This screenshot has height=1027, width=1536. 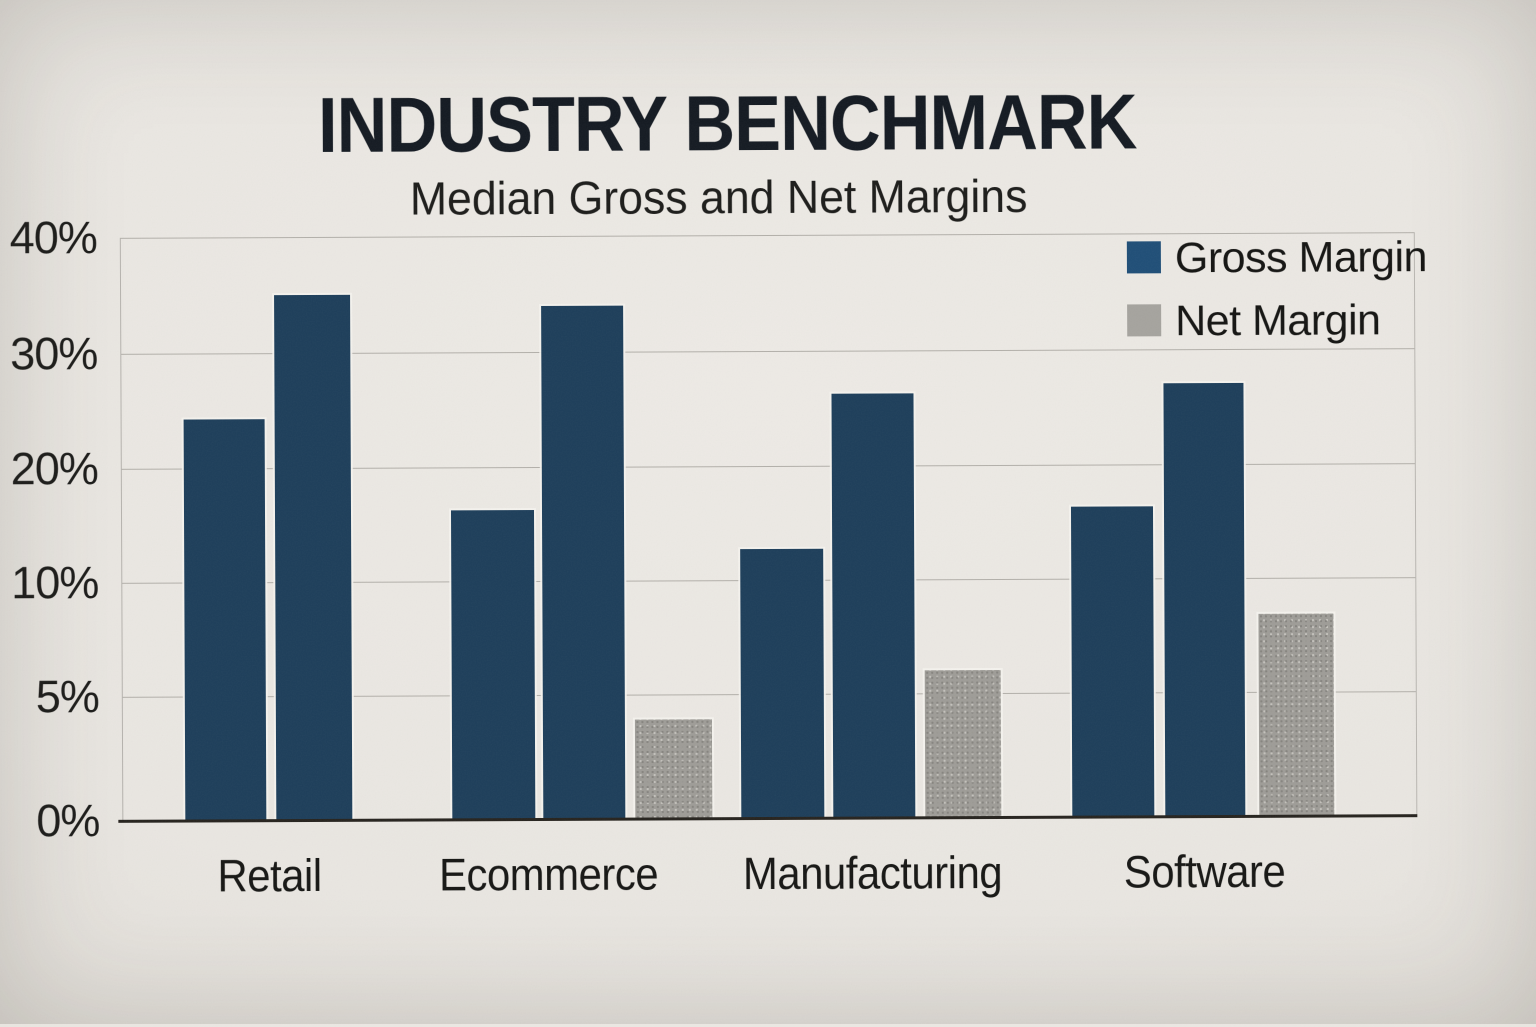 I want to click on bar-ecommerce-gross-left, so click(x=493, y=664).